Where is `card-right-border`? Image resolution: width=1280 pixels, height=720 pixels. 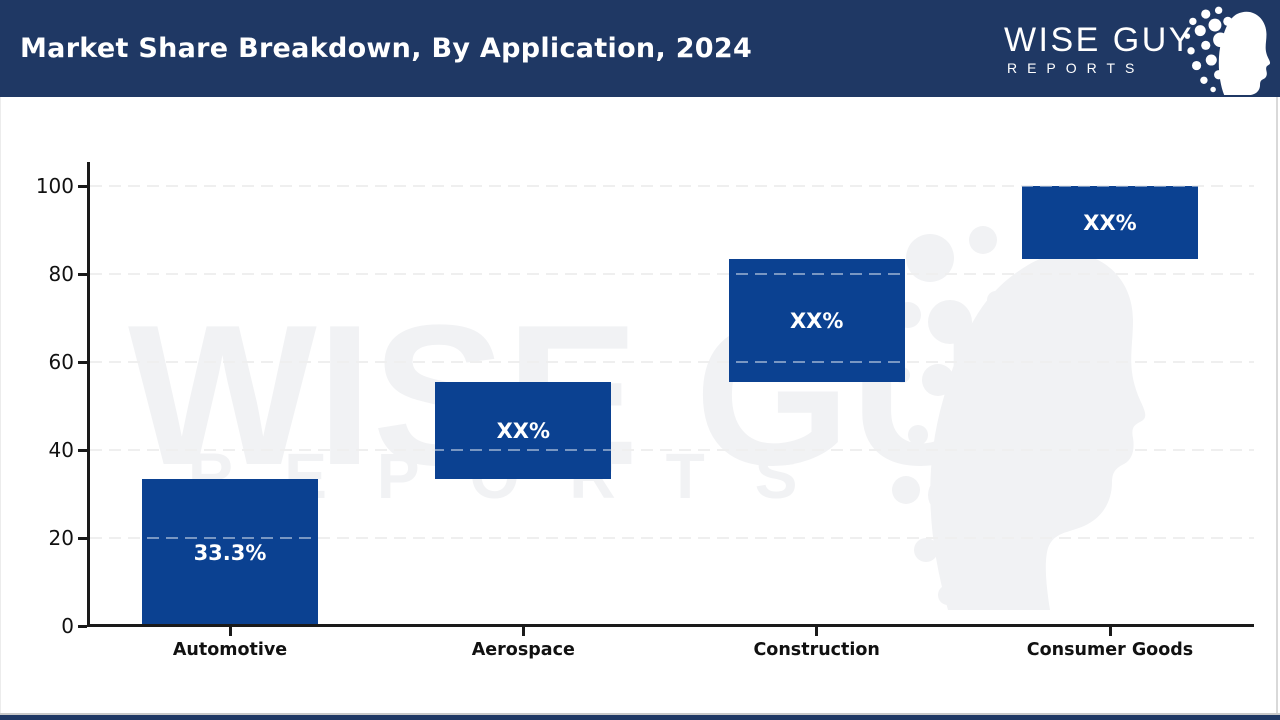 card-right-border is located at coordinates (1277, 405).